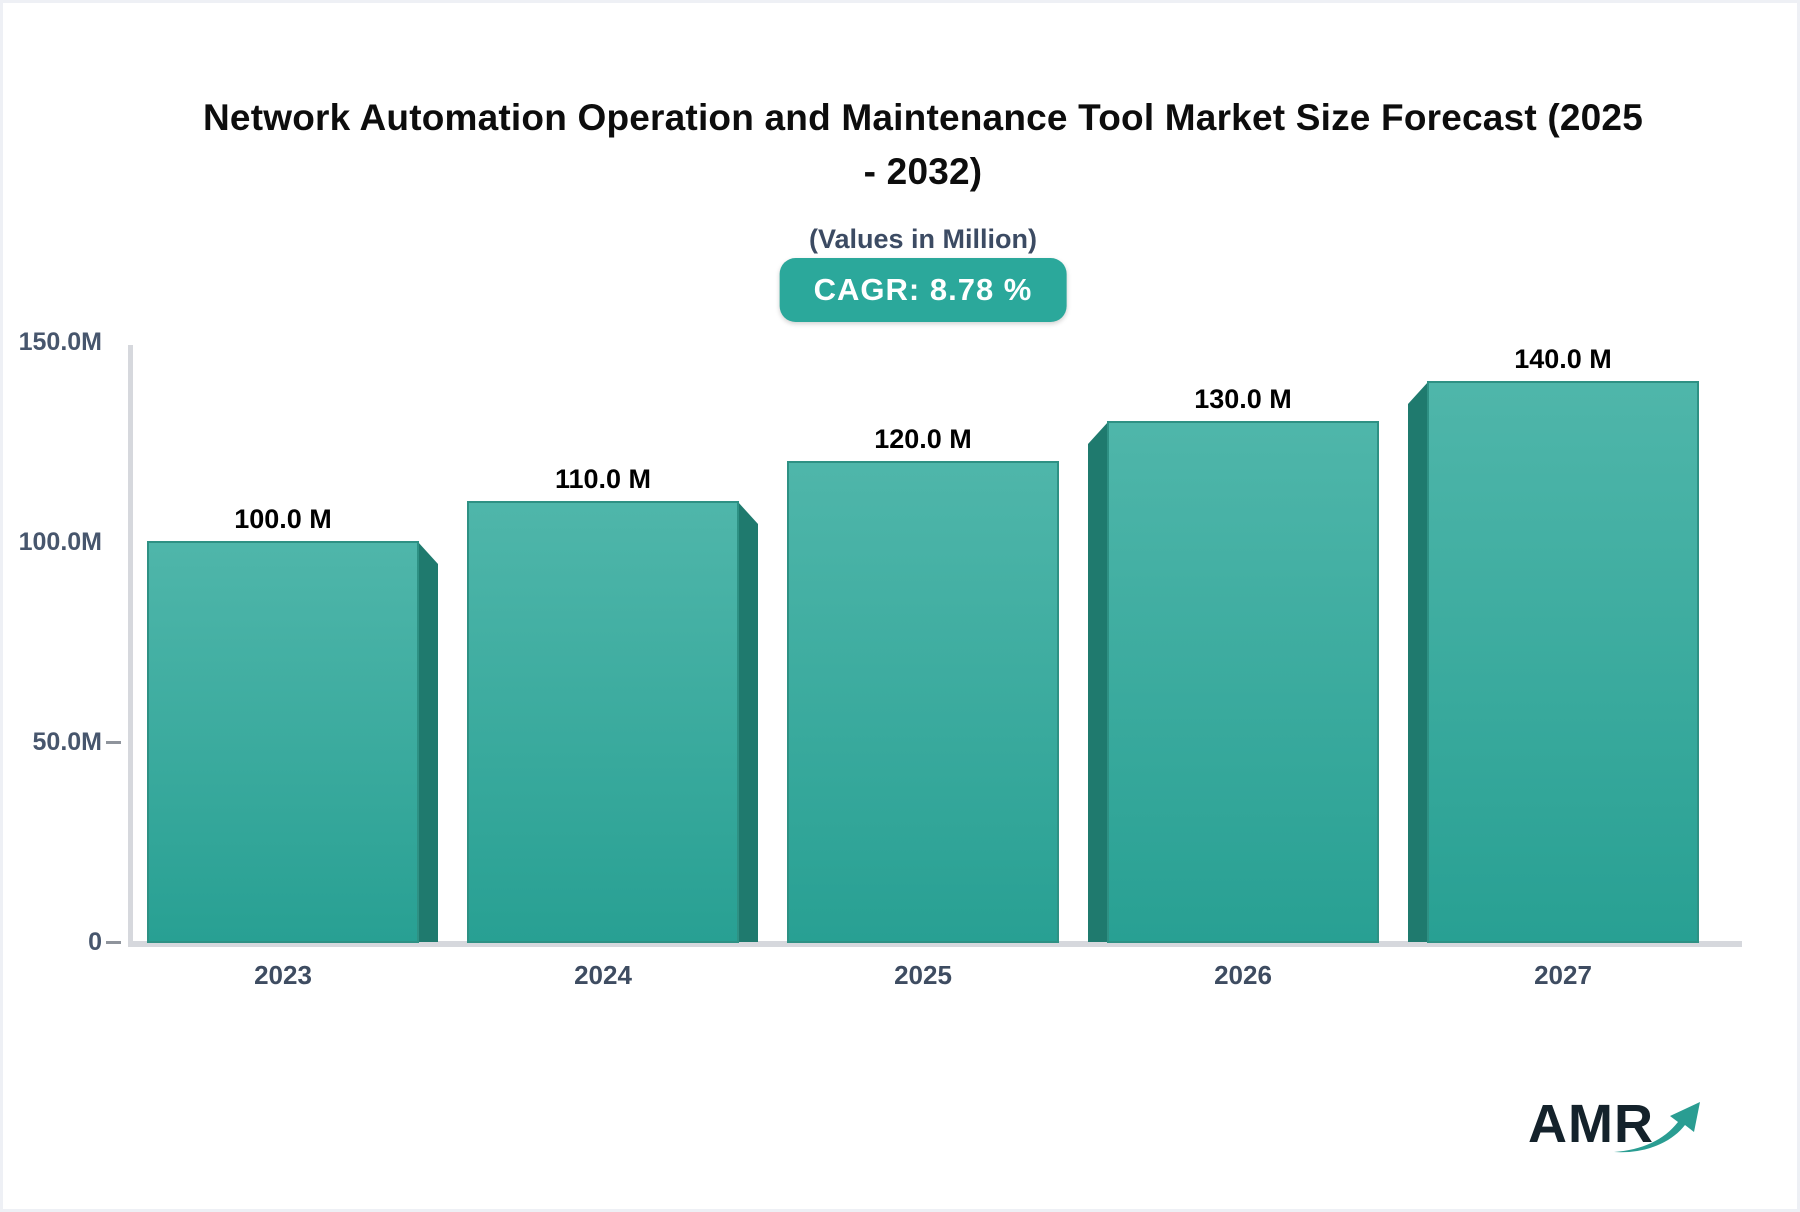 This screenshot has height=1212, width=1800. Describe the element at coordinates (923, 171) in the screenshot. I see `page-title-line2: - 2032)` at that location.